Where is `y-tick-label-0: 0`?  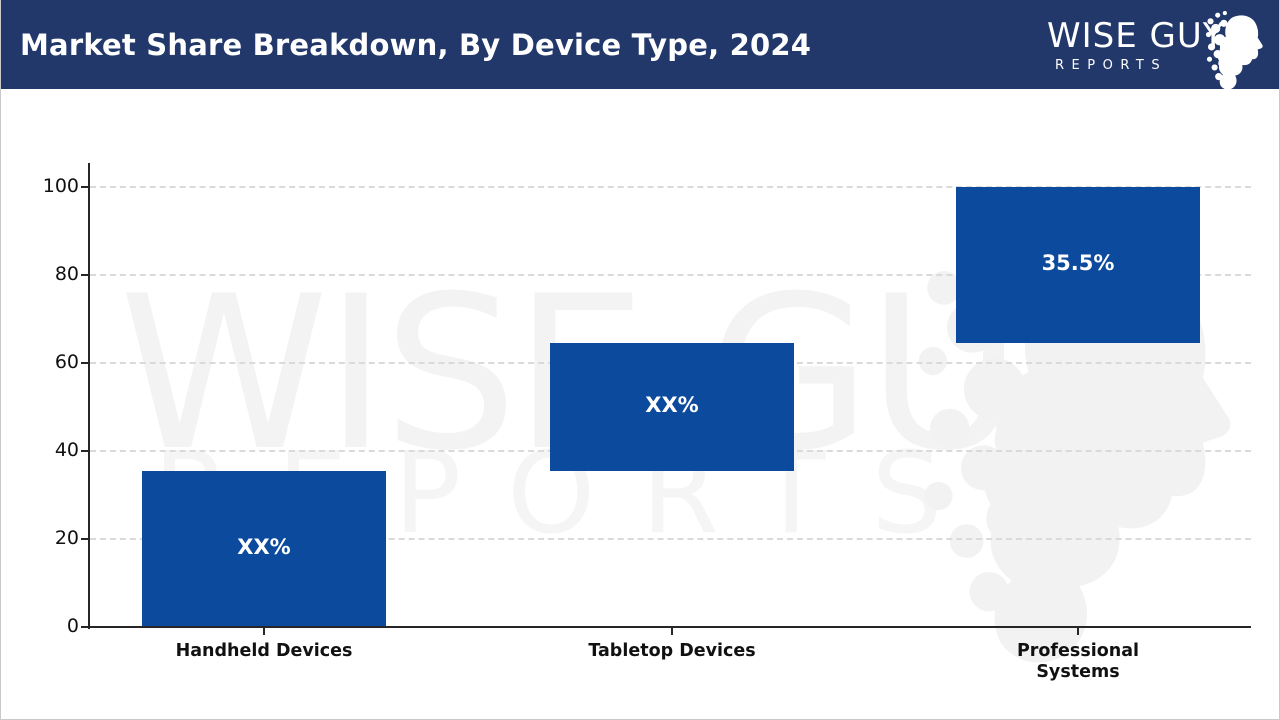 y-tick-label-0: 0 is located at coordinates (72, 626).